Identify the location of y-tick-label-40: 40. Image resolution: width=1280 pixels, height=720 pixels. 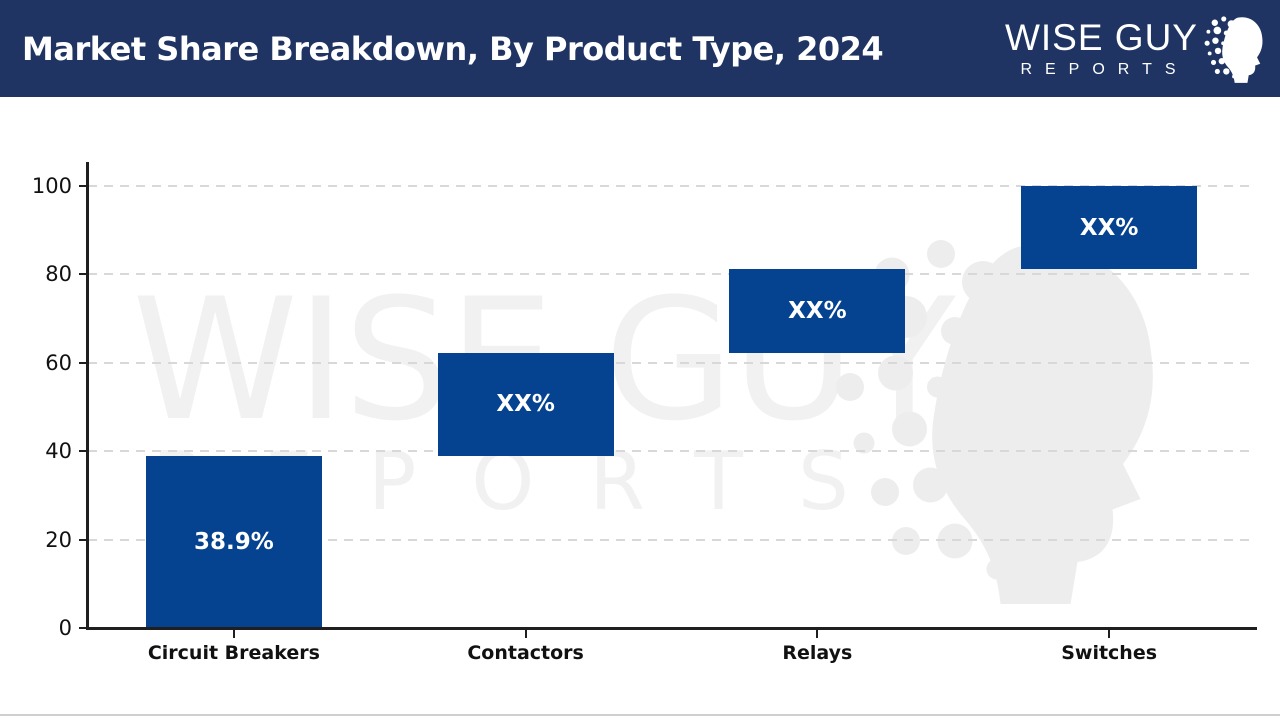
(58, 451).